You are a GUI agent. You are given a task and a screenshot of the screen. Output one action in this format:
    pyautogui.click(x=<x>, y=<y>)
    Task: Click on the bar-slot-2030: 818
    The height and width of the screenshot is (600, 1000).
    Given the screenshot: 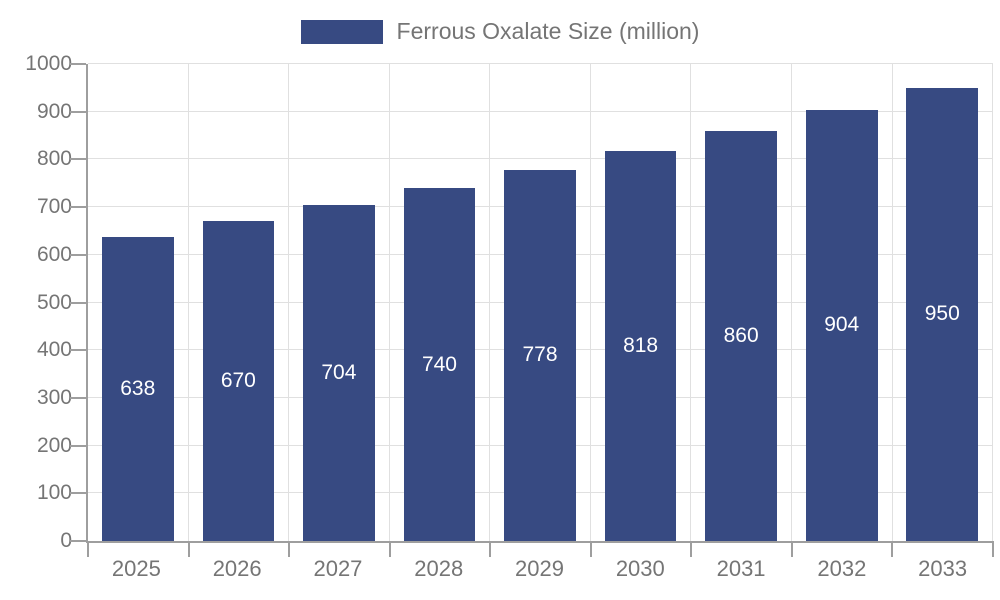 What is the action you would take?
    pyautogui.click(x=641, y=302)
    